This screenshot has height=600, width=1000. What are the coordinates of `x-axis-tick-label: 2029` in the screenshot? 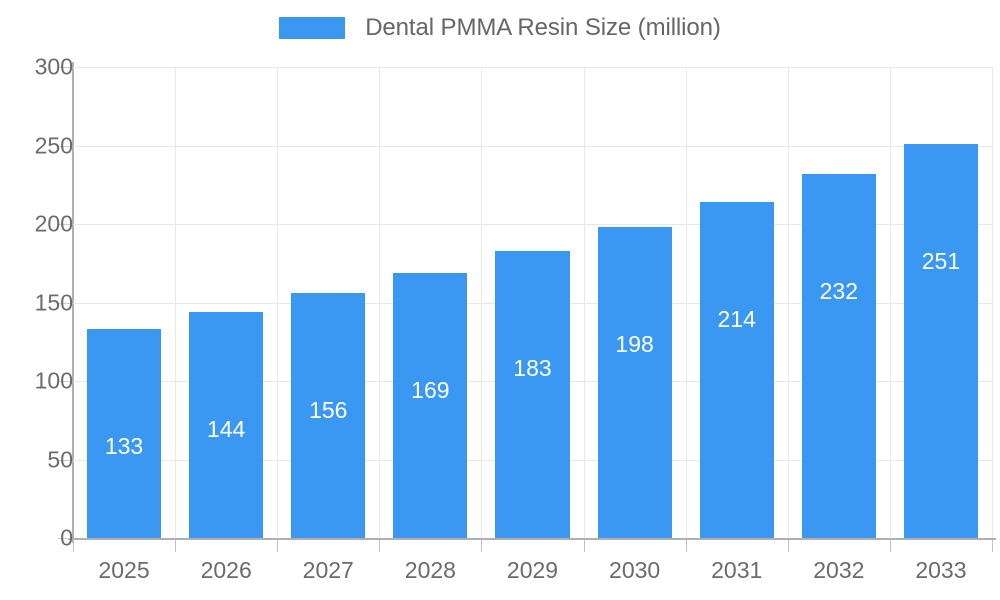 It's located at (532, 570).